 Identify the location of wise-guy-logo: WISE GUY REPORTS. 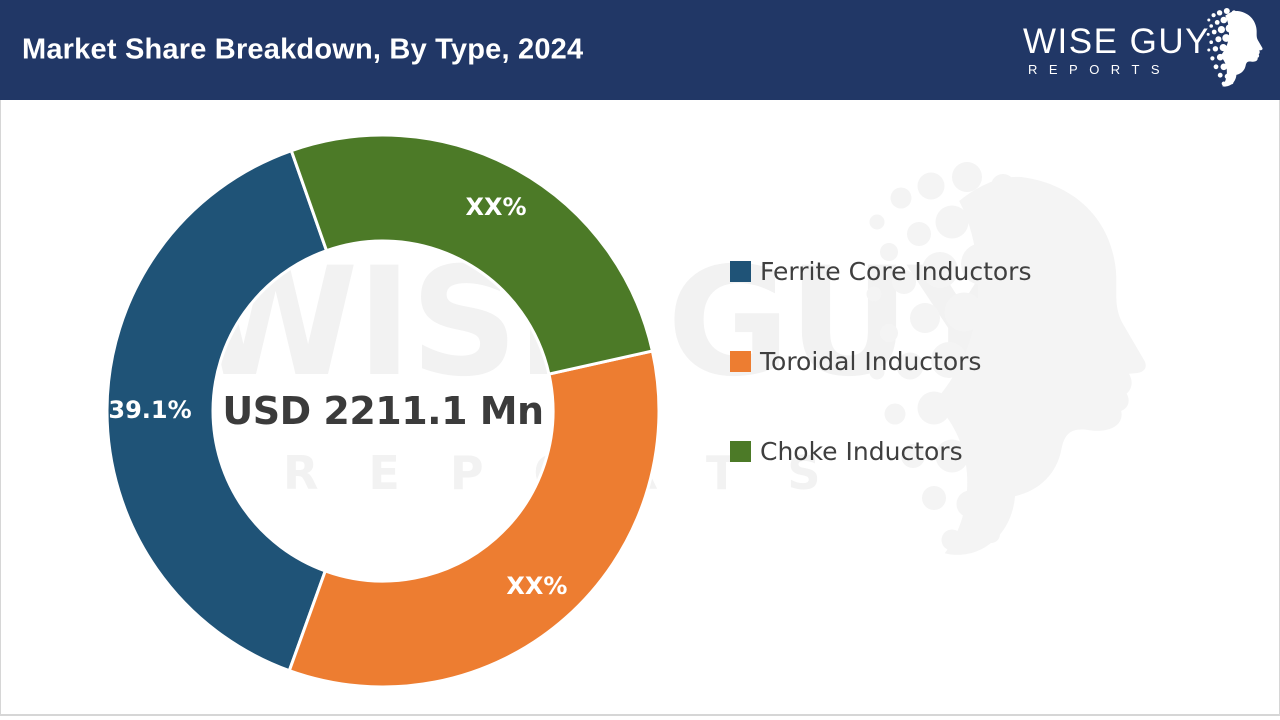
(1146, 50).